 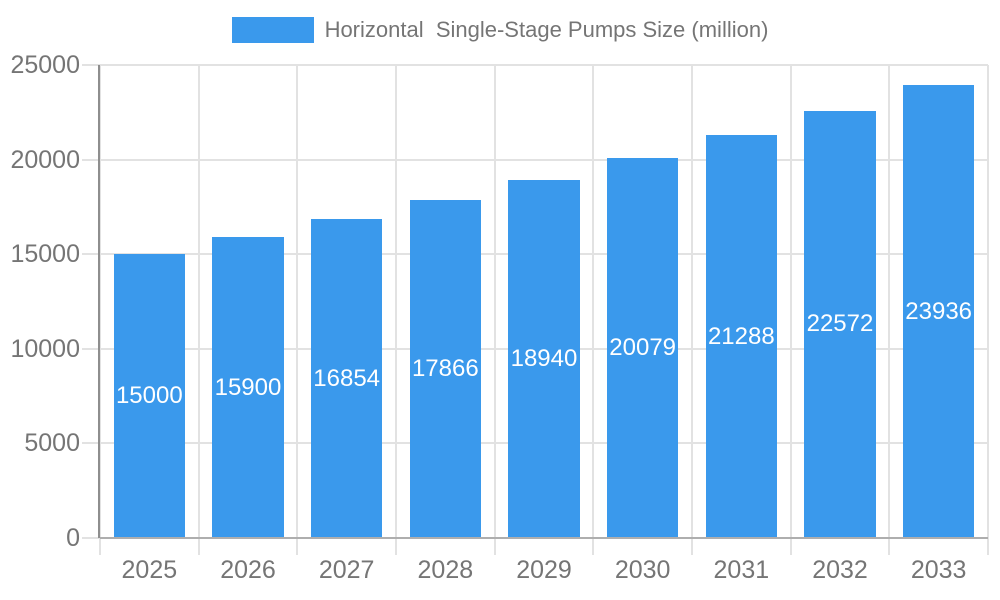 I want to click on y-axis-line, so click(x=99, y=301).